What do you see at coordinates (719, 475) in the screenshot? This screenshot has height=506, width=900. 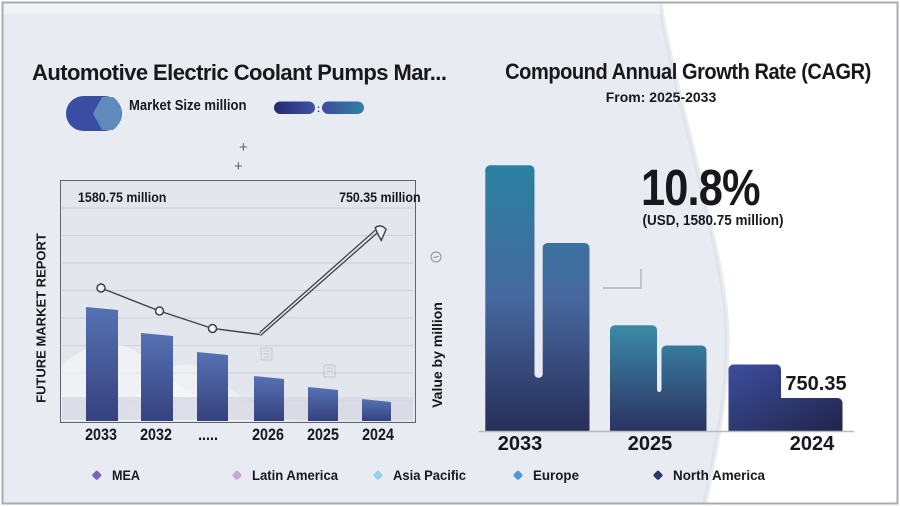 I see `svg-text: North America` at bounding box center [719, 475].